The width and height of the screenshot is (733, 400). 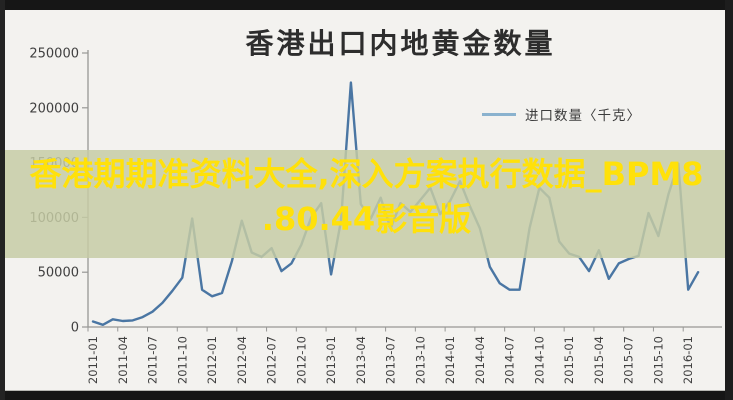 I want to click on right-black-bar, so click(x=729, y=200).